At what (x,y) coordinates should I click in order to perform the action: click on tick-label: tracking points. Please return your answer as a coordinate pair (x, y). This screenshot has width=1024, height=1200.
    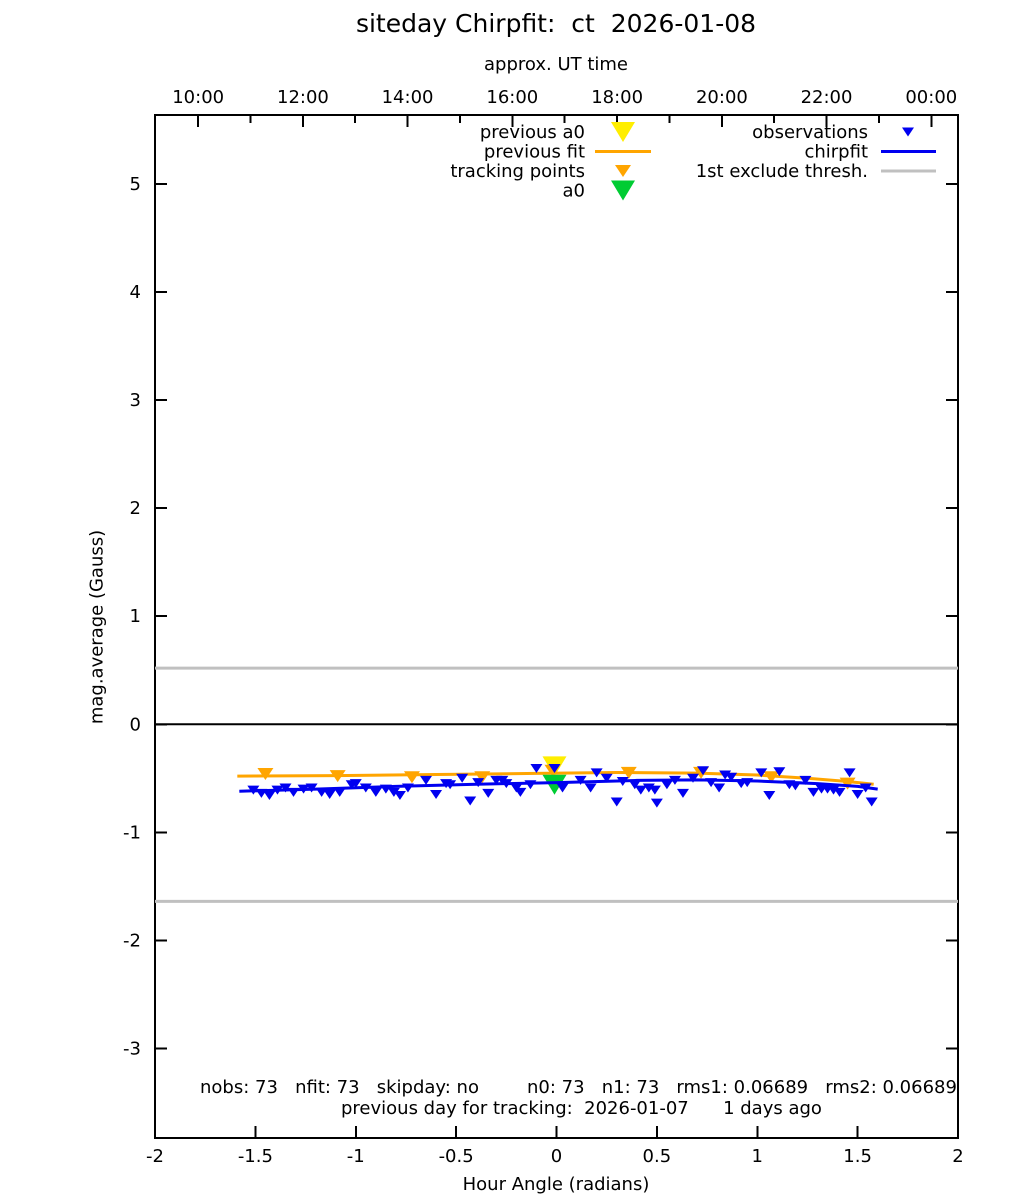
    Looking at the image, I should click on (517, 171).